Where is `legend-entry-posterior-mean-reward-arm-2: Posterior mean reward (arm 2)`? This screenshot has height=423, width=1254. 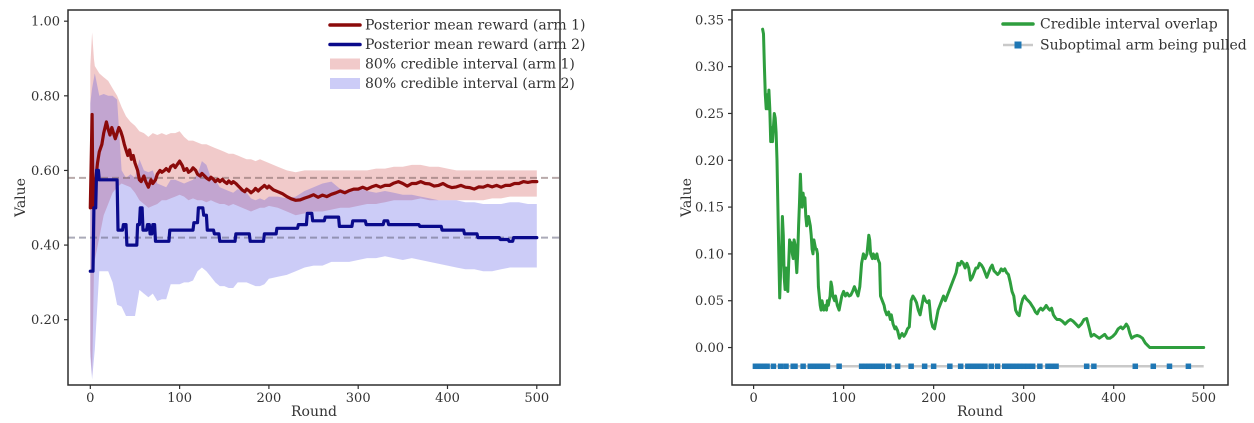 legend-entry-posterior-mean-reward-arm-2: Posterior mean reward (arm 2) is located at coordinates (457, 45).